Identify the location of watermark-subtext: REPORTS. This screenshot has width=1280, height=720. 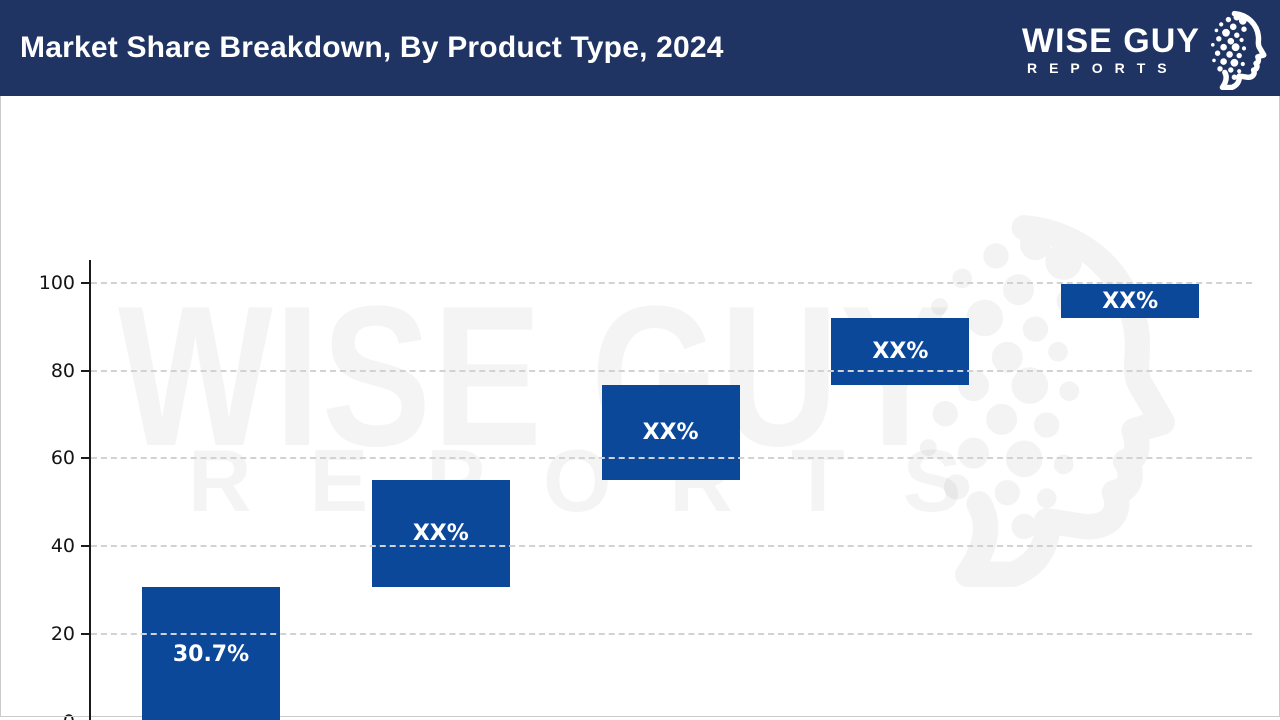
(603, 481).